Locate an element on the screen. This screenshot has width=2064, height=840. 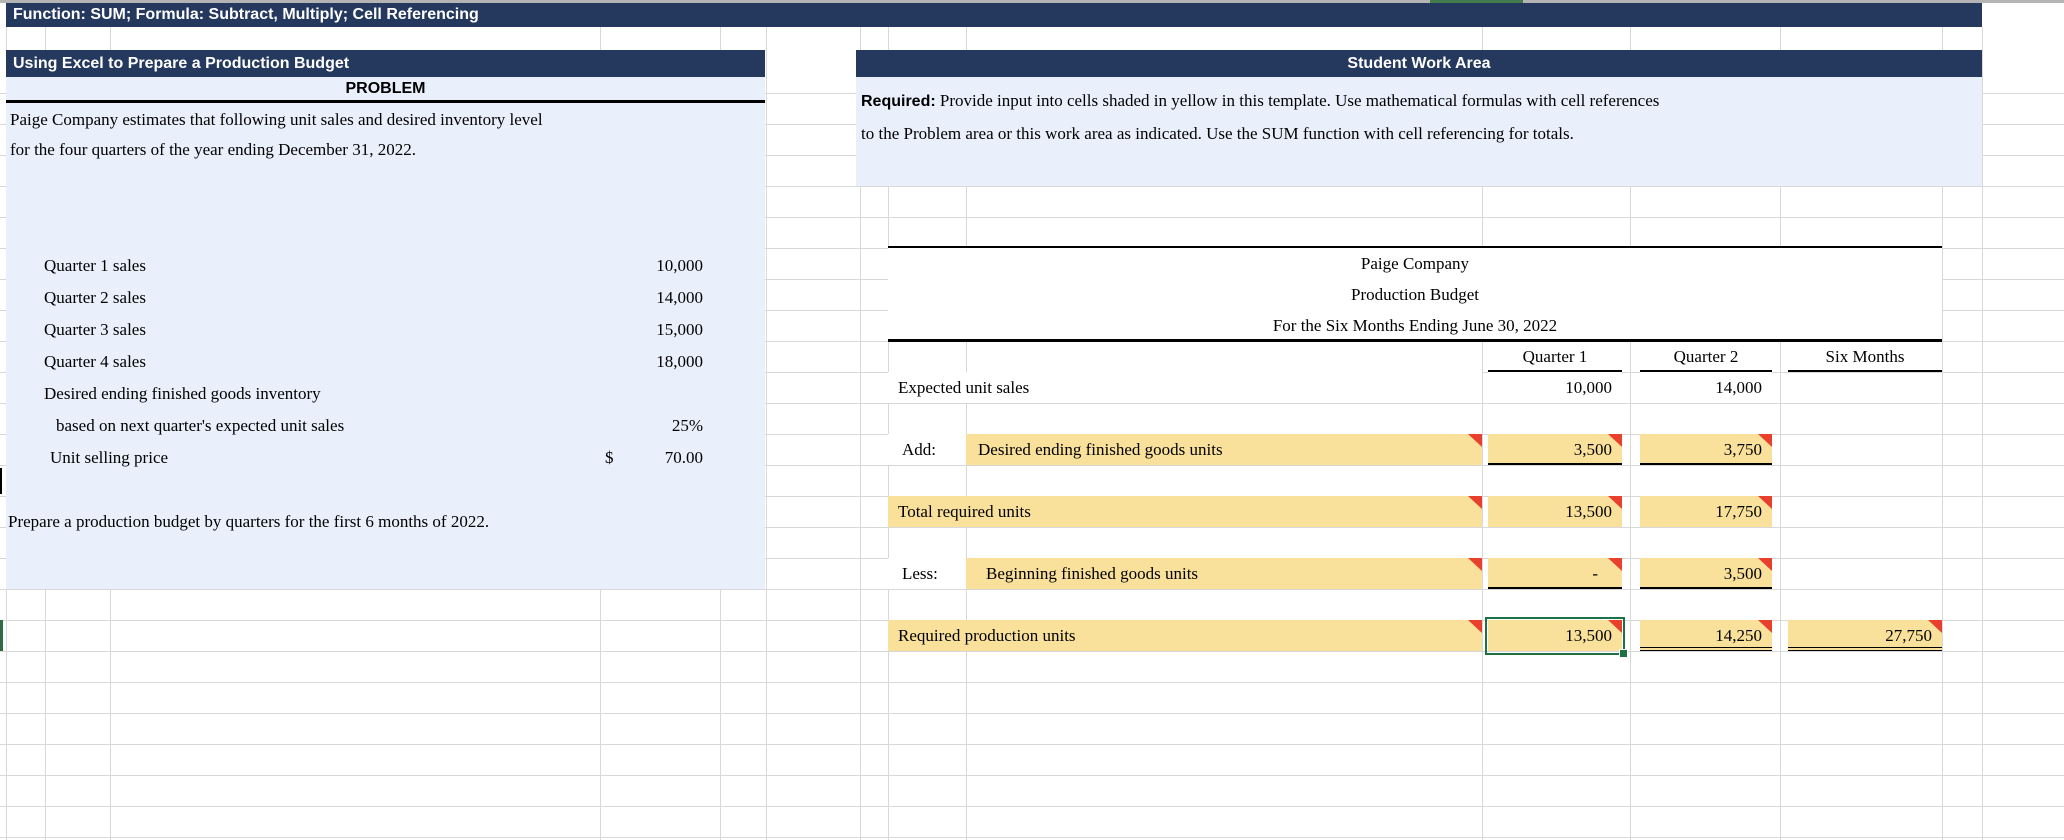
required-production-label-cell: Required production units is located at coordinates (1185, 635).